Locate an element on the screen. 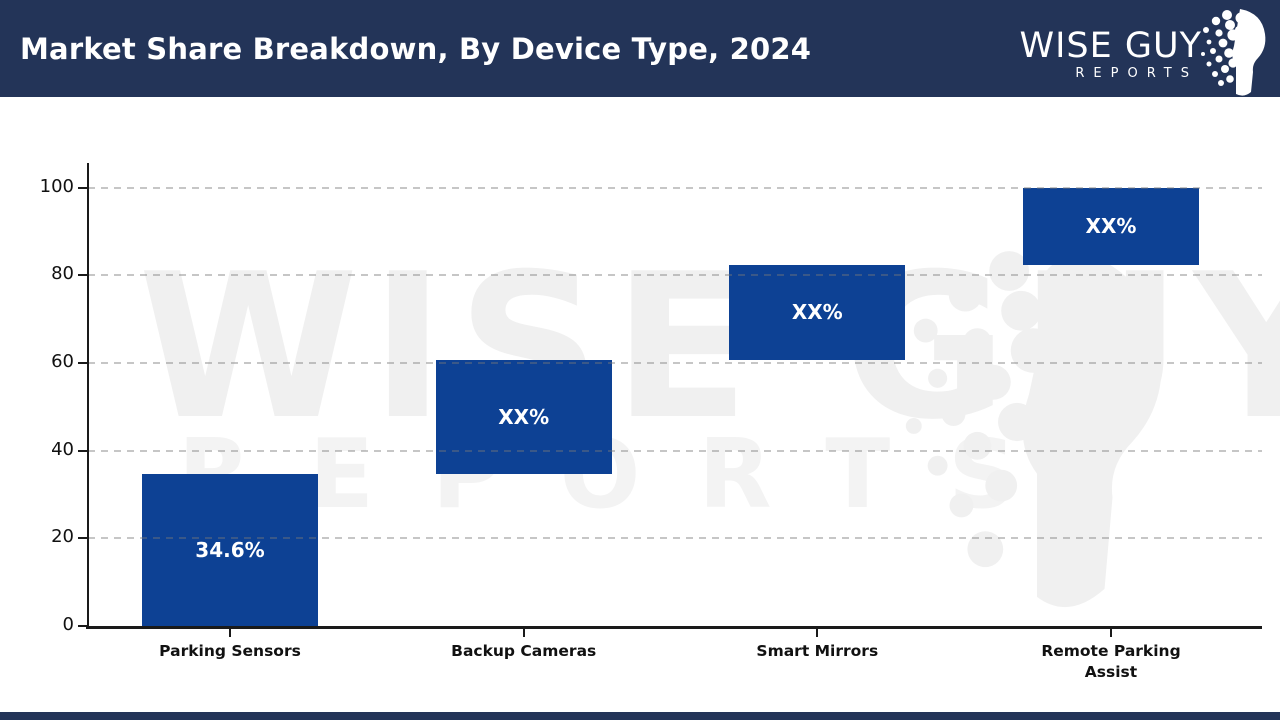 Image resolution: width=1280 pixels, height=720 pixels. y-tick-label-80: 80 is located at coordinates (62, 274).